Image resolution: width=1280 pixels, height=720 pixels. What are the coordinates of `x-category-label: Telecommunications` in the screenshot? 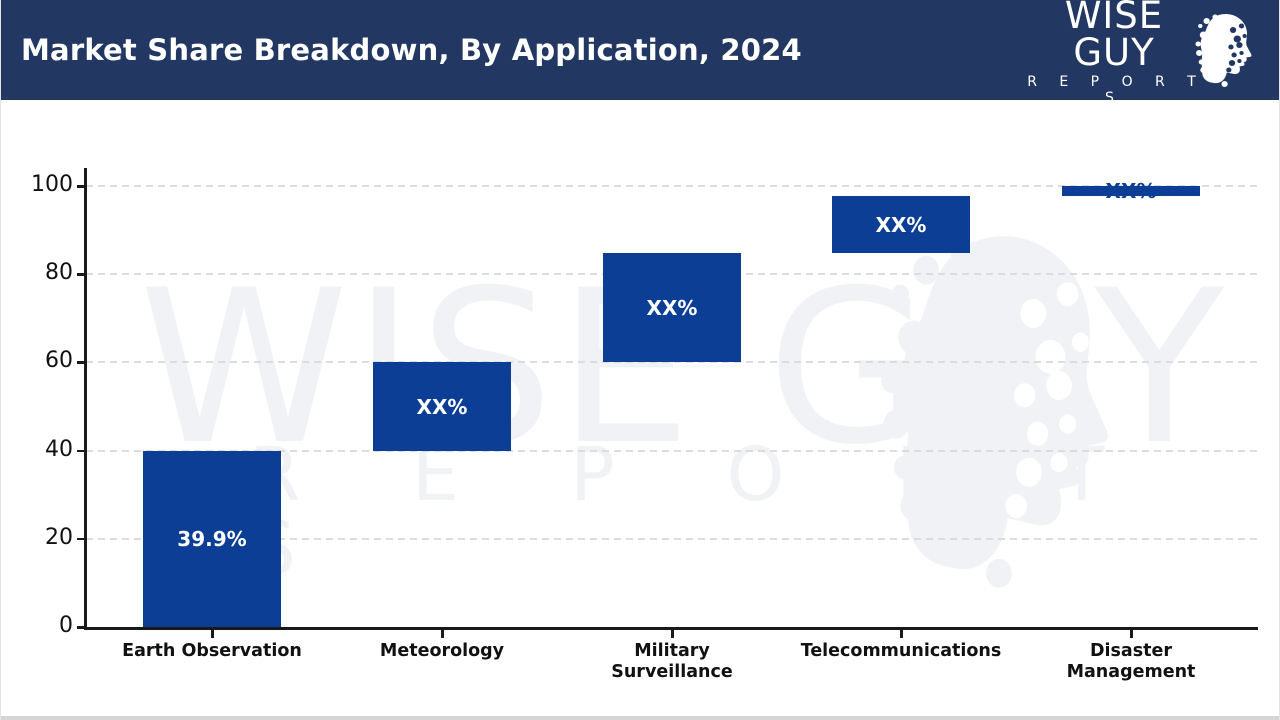 It's located at (901, 651).